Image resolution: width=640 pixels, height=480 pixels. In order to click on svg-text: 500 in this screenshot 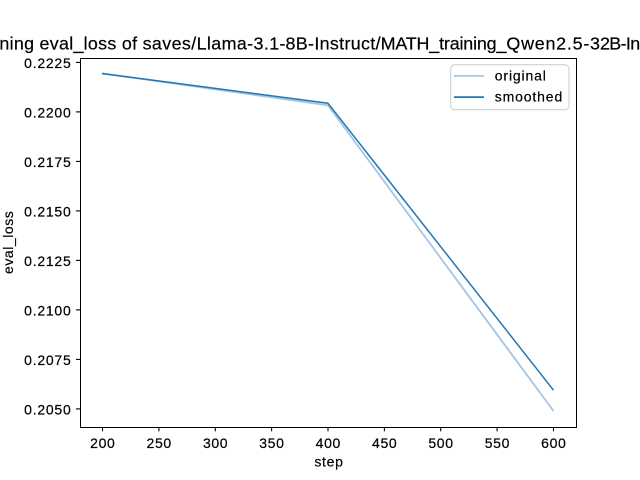, I will do `click(440, 443)`.